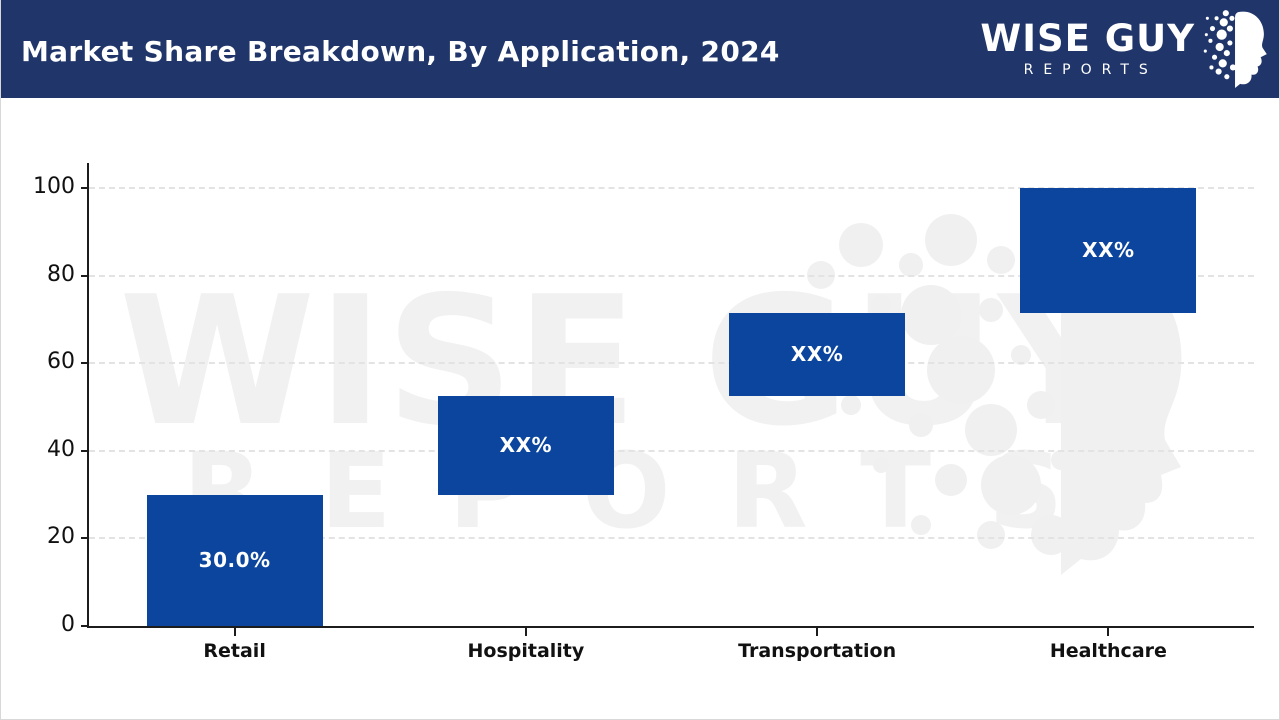  I want to click on bar-retail: 30.0%, so click(234, 560).